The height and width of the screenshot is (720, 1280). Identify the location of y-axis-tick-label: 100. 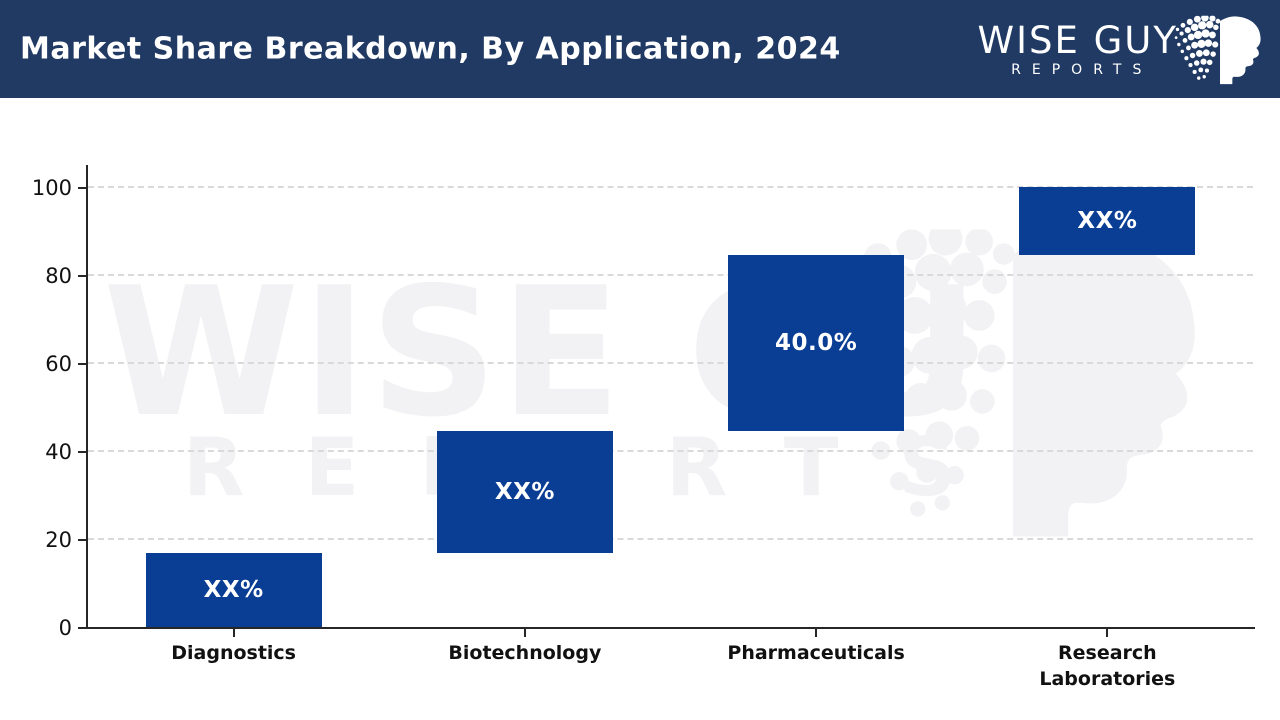
(51, 188).